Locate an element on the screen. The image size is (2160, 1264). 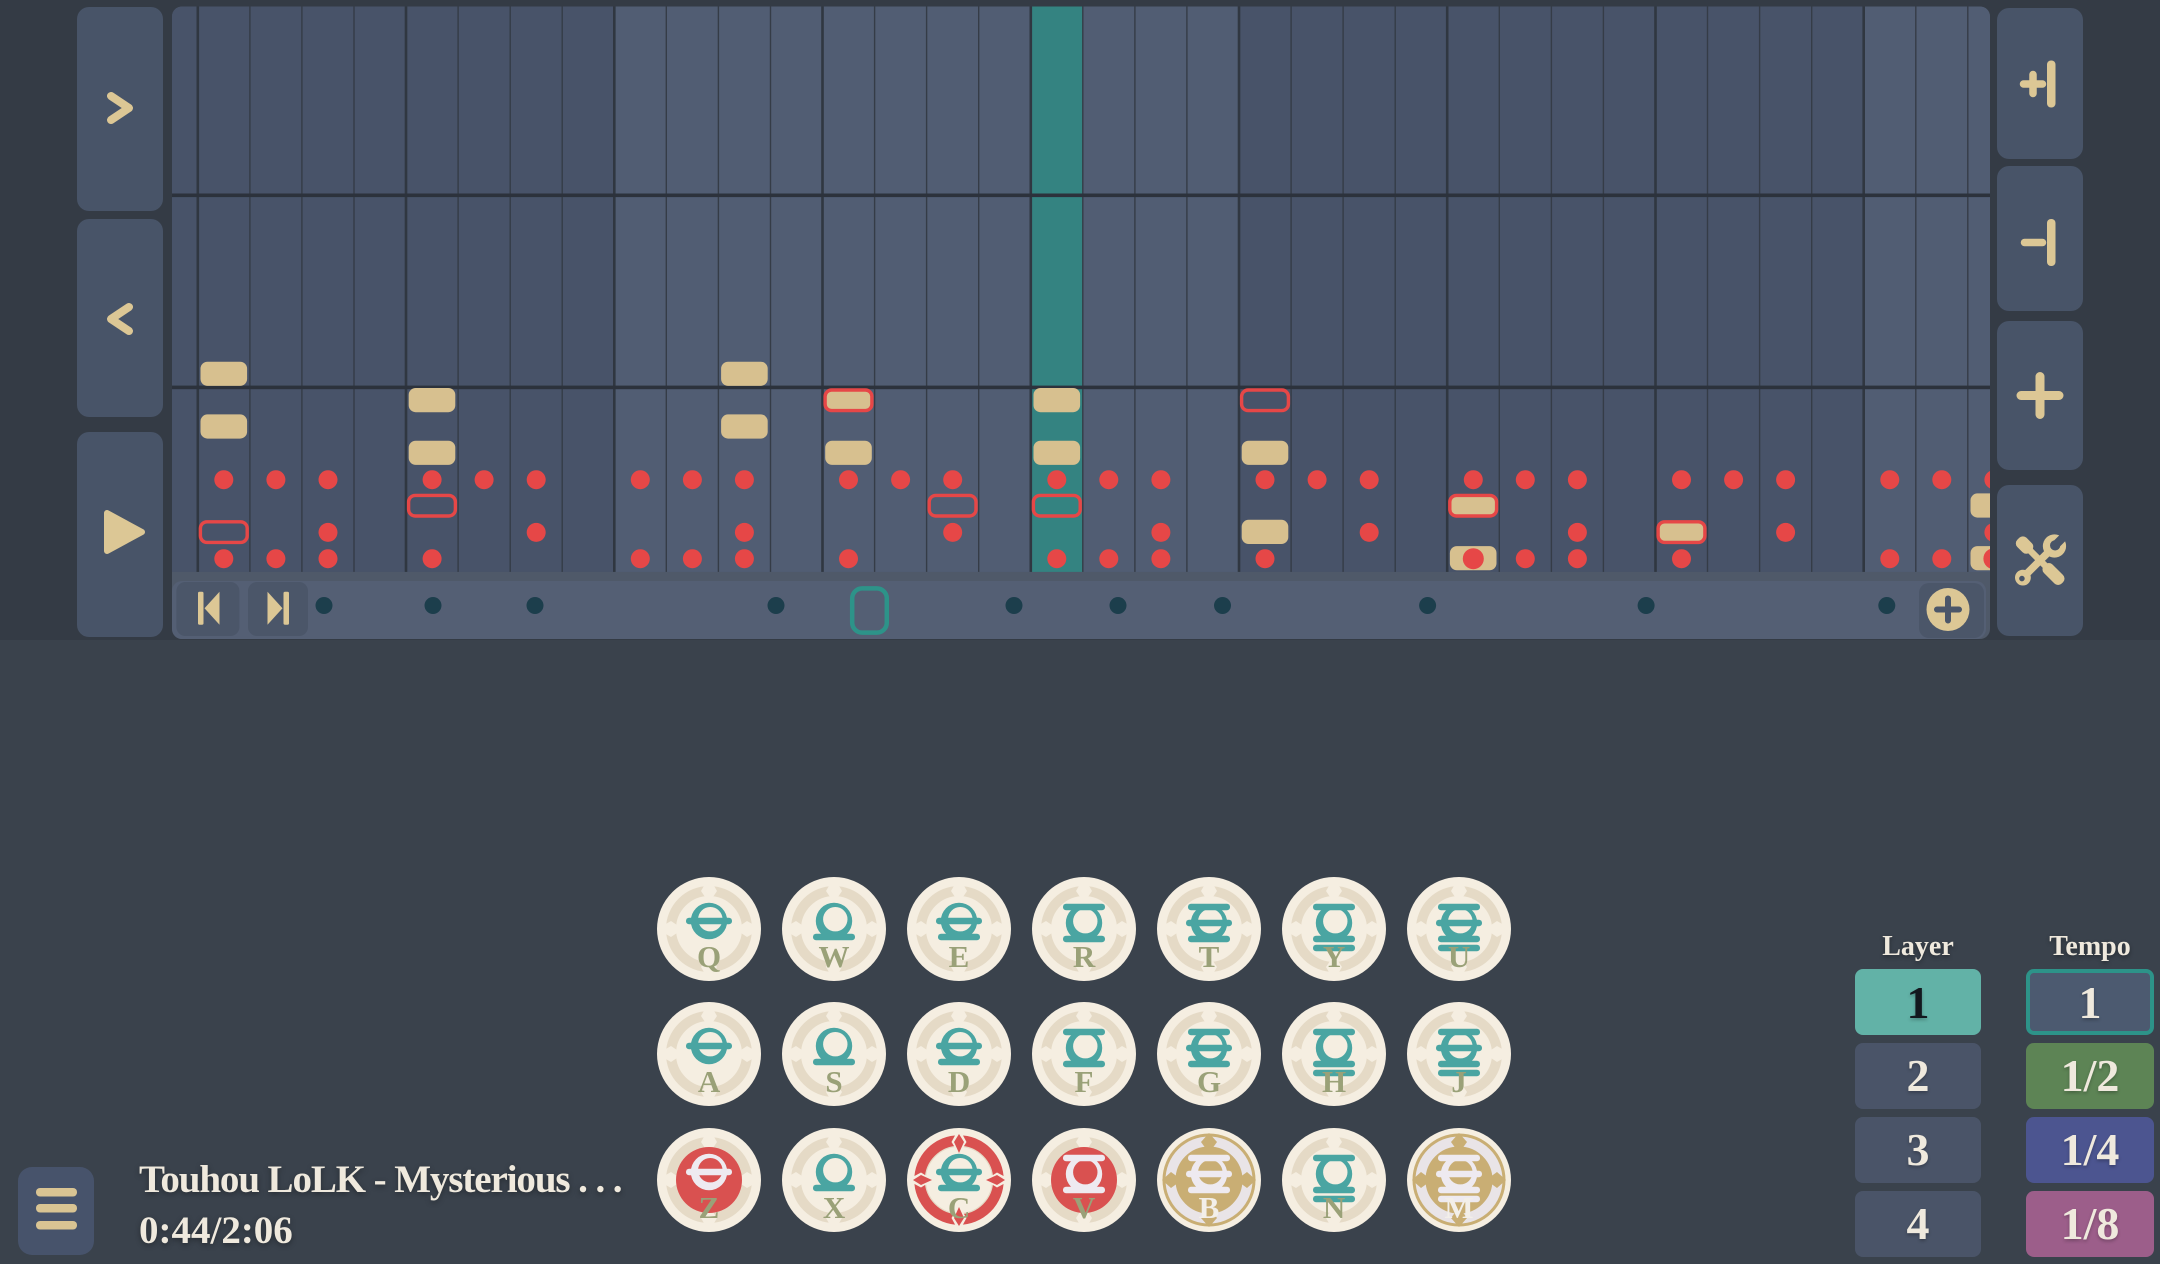
svg-text: W is located at coordinates (834, 956).